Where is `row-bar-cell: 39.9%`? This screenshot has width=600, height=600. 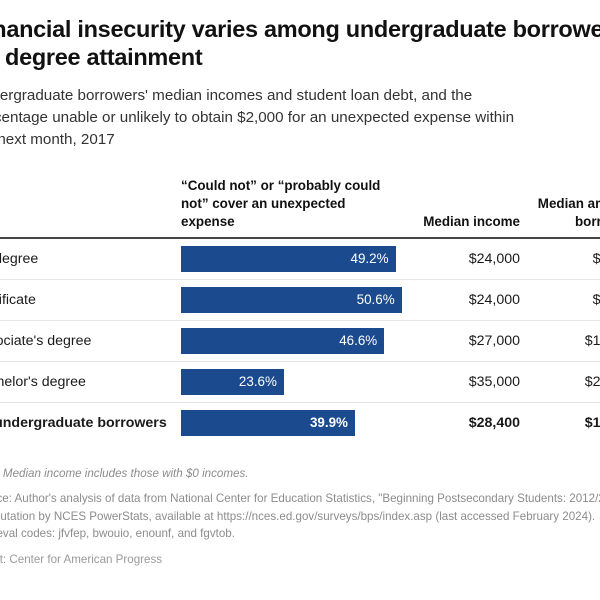 row-bar-cell: 39.9% is located at coordinates (291, 423).